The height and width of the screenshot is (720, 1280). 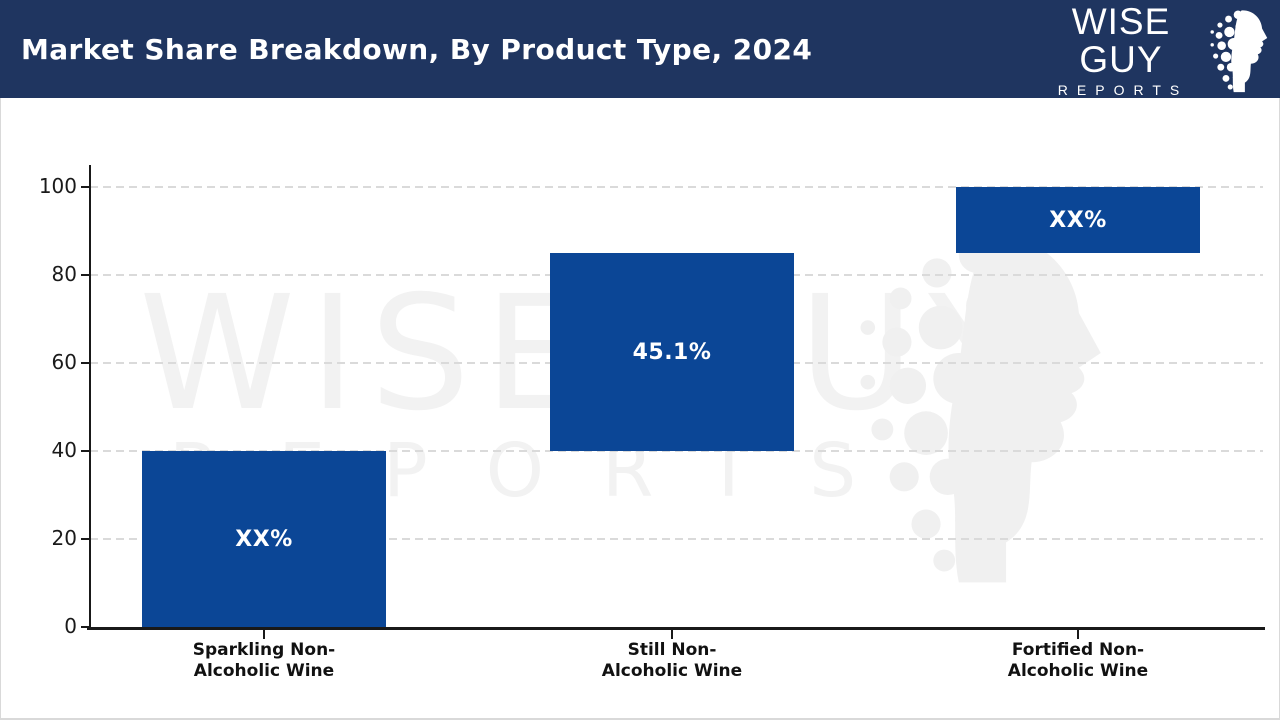 What do you see at coordinates (90, 397) in the screenshot?
I see `y-axis-line` at bounding box center [90, 397].